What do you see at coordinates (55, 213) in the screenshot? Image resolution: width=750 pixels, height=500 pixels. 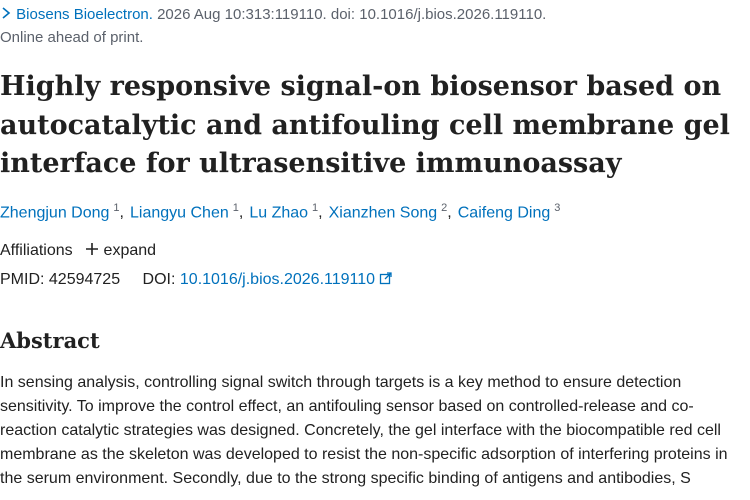 I see `author-name: Zhengjun Dong` at bounding box center [55, 213].